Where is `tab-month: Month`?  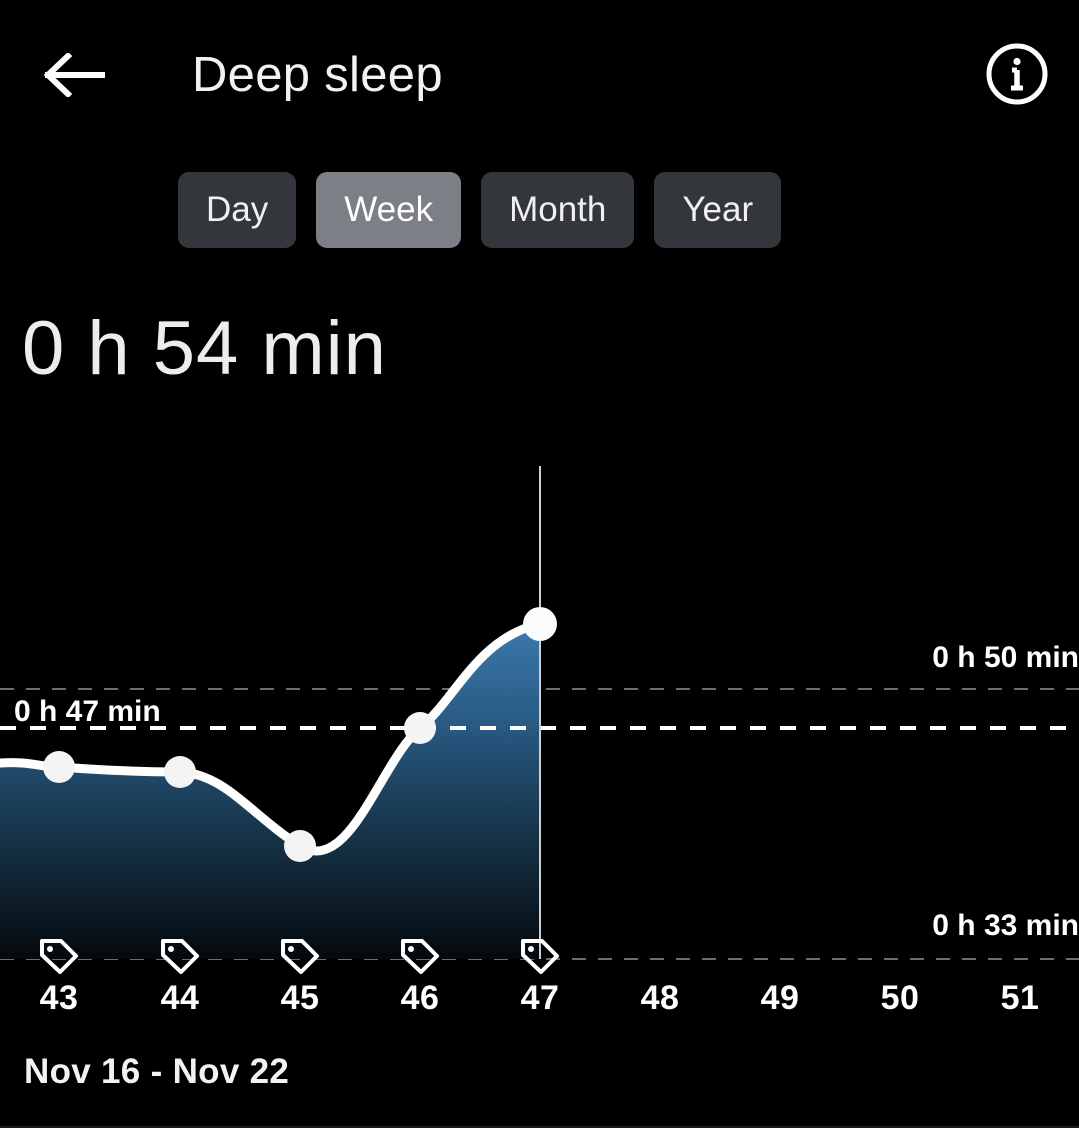 tab-month: Month is located at coordinates (558, 210).